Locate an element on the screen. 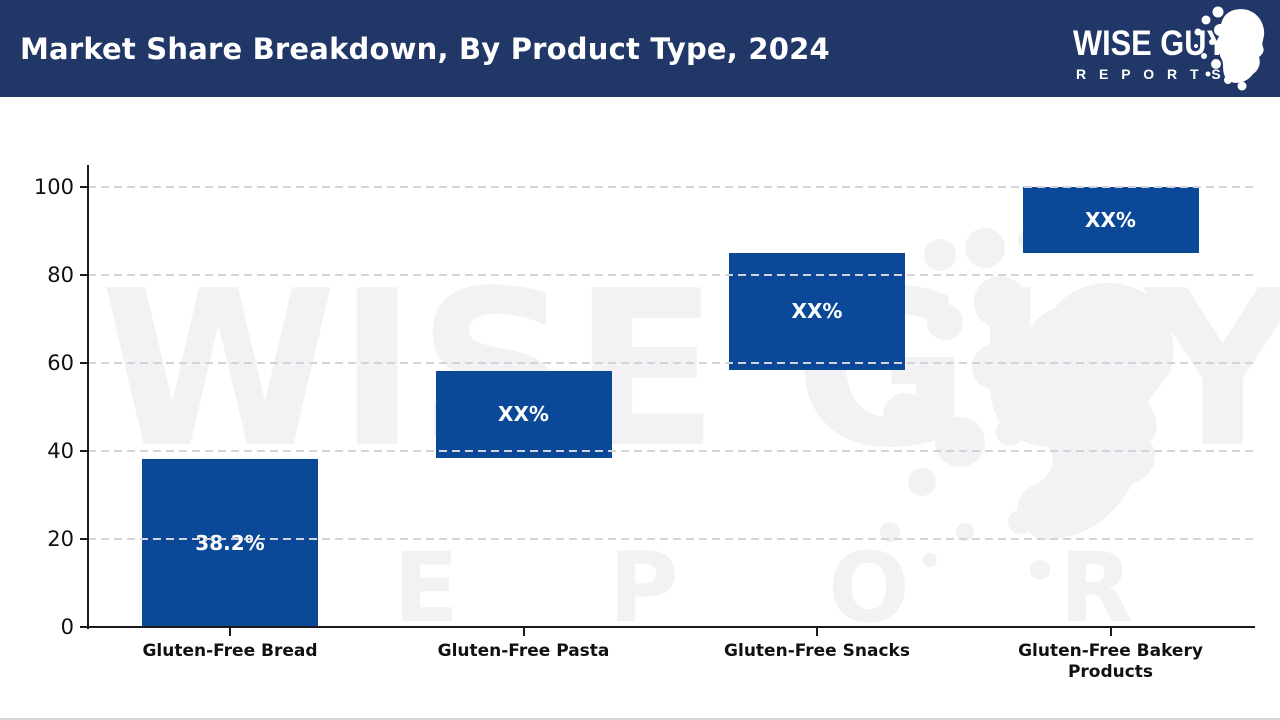  wise-guy-logo: WISE GUY R E P O R T S is located at coordinates (1153, 49).